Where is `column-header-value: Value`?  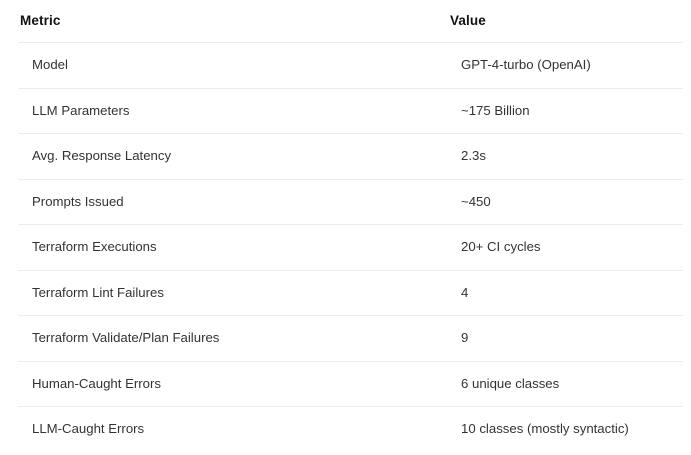 column-header-value: Value is located at coordinates (468, 21).